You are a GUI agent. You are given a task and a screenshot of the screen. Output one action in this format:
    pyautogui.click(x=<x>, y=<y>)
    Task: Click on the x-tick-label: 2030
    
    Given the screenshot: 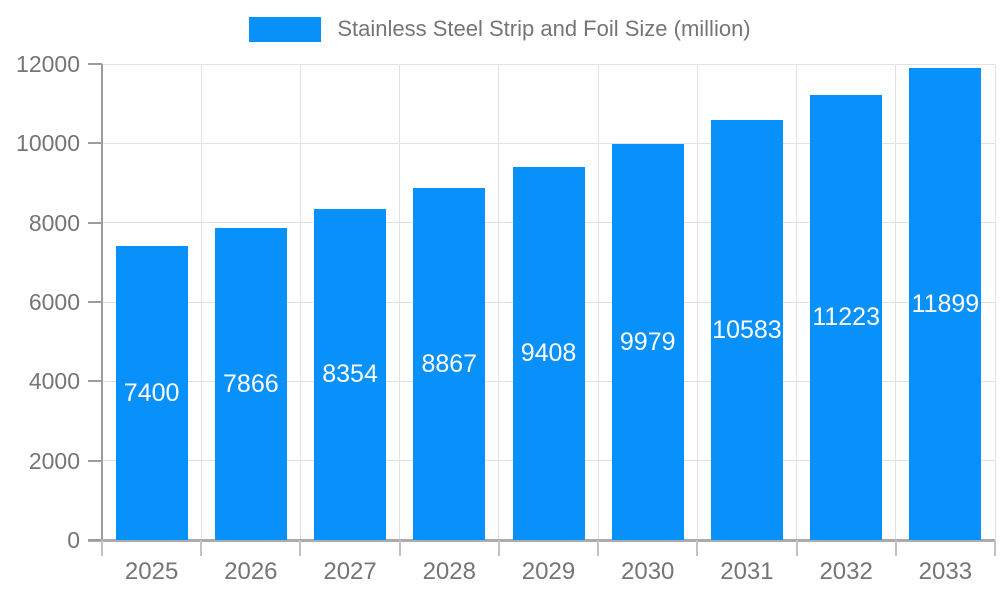 What is the action you would take?
    pyautogui.click(x=648, y=571)
    